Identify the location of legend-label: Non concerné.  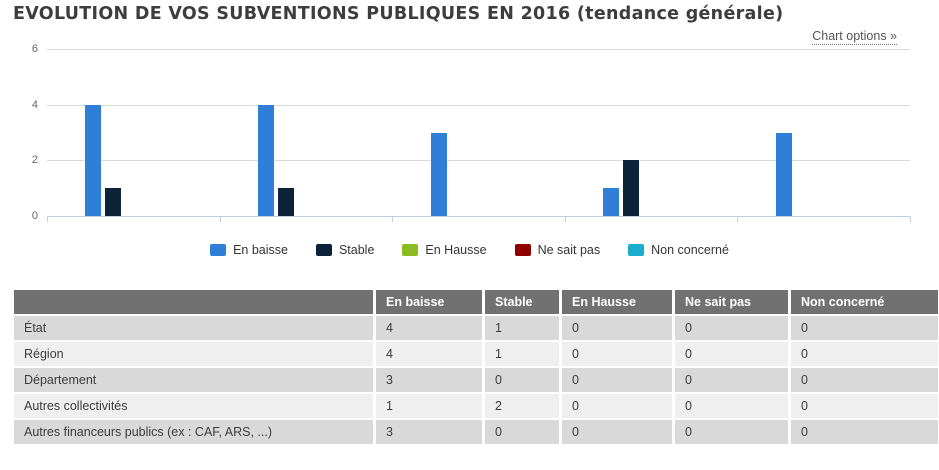
(690, 250).